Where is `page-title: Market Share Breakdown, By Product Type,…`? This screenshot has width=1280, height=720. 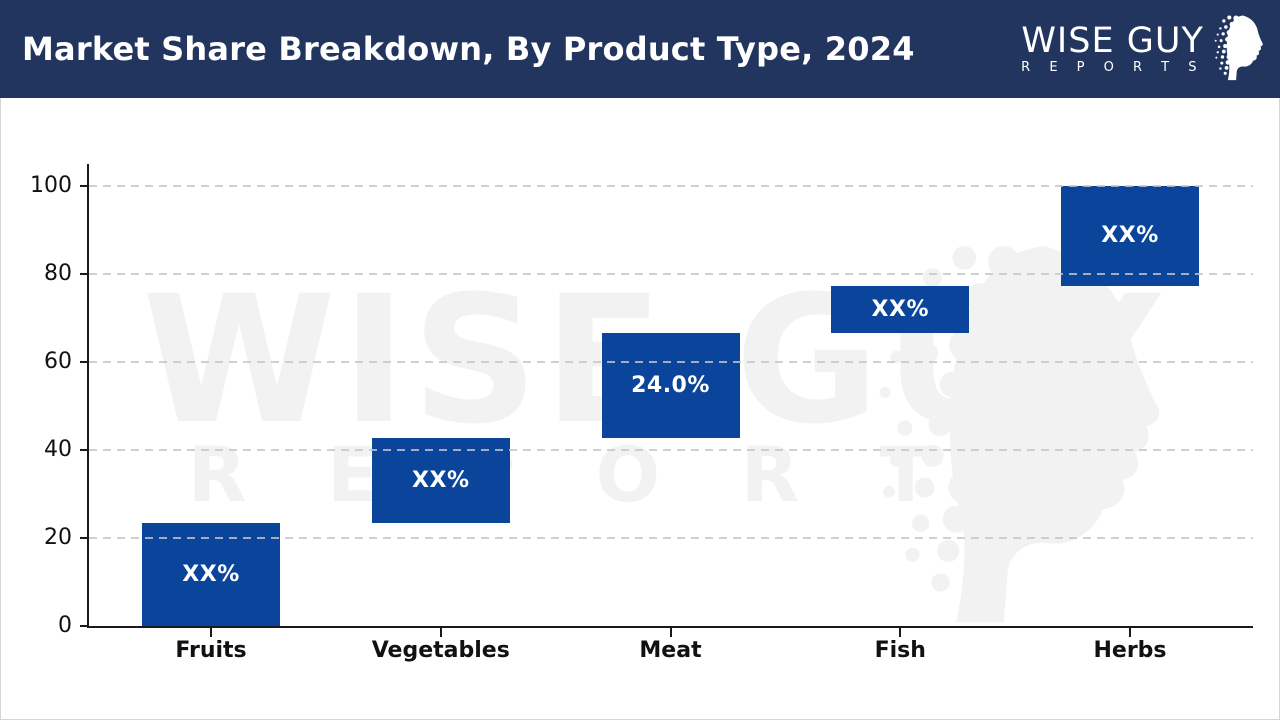 page-title: Market Share Breakdown, By Product Type,… is located at coordinates (468, 49).